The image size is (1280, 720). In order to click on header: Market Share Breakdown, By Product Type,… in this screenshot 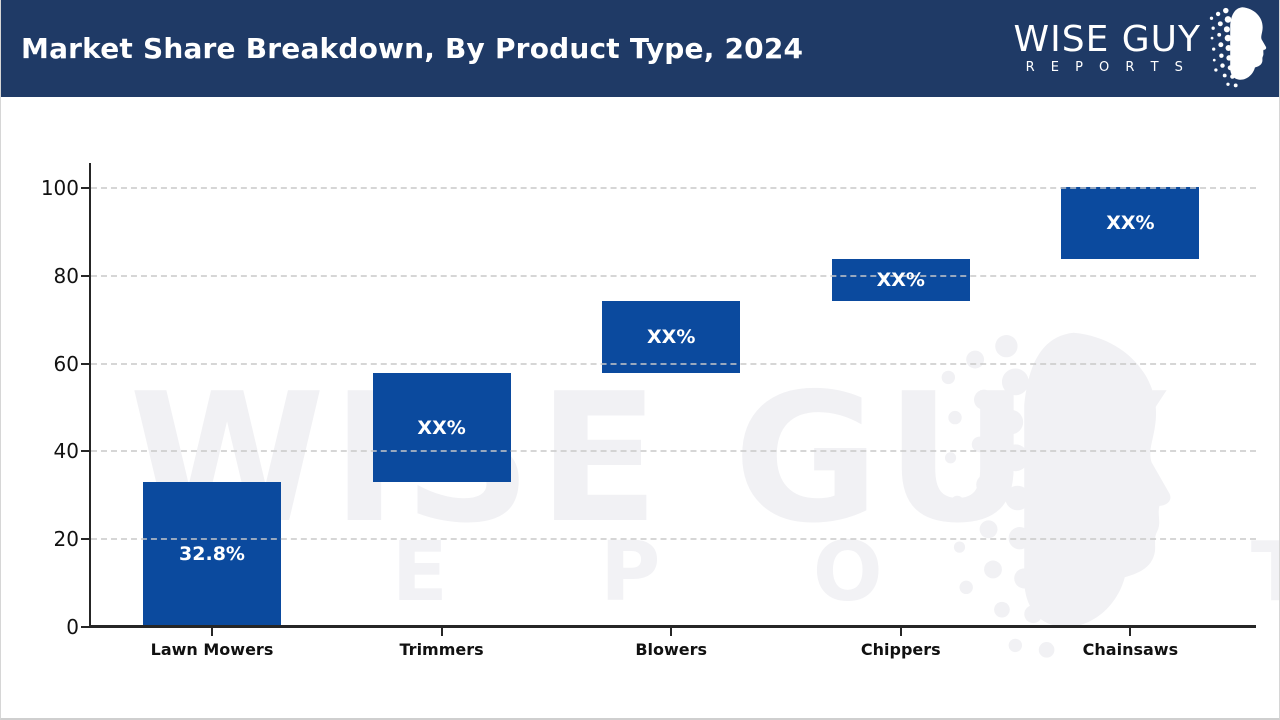, I will do `click(640, 48)`.